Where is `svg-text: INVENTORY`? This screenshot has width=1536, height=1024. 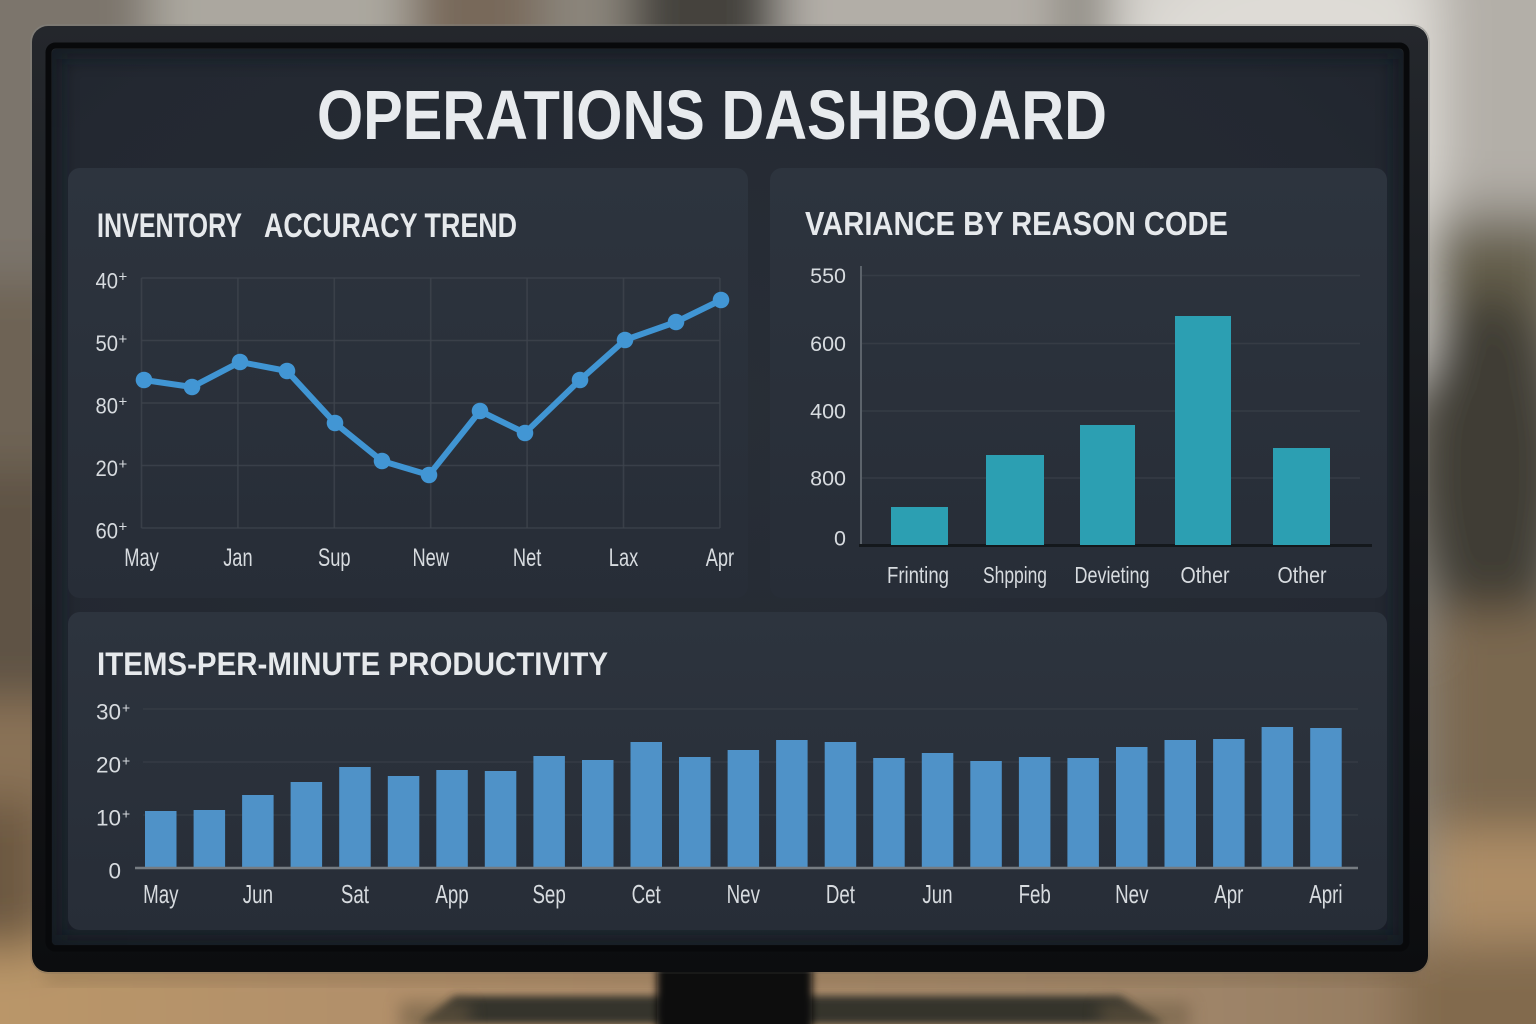 svg-text: INVENTORY is located at coordinates (169, 226).